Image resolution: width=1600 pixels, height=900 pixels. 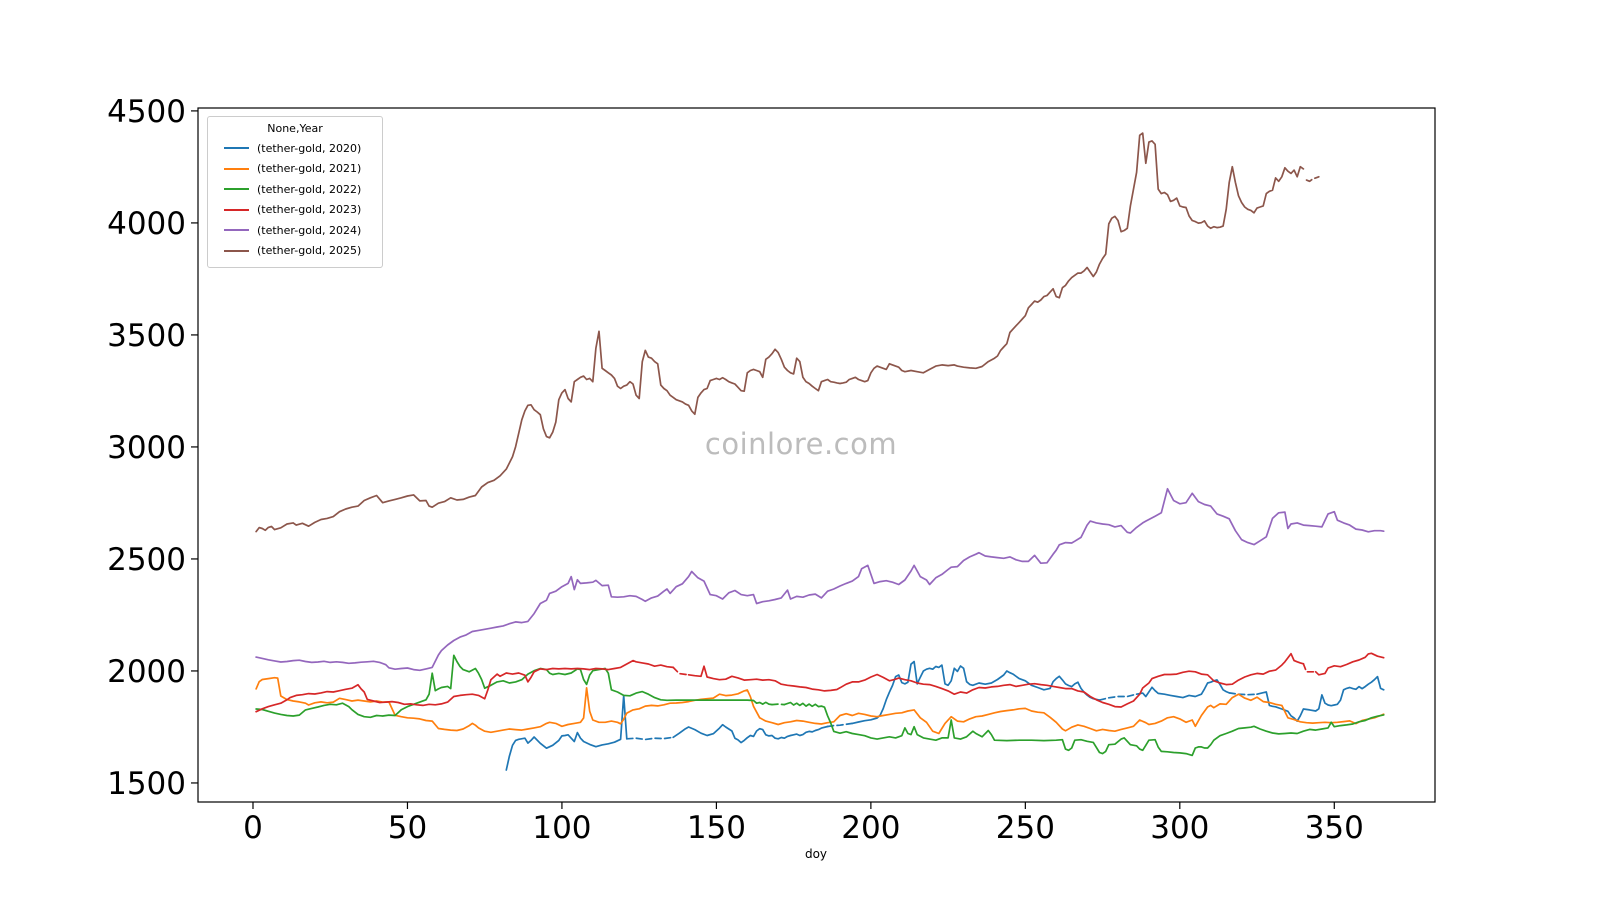 I want to click on legend-item-2020: (tether-gold, 2020), so click(x=295, y=148).